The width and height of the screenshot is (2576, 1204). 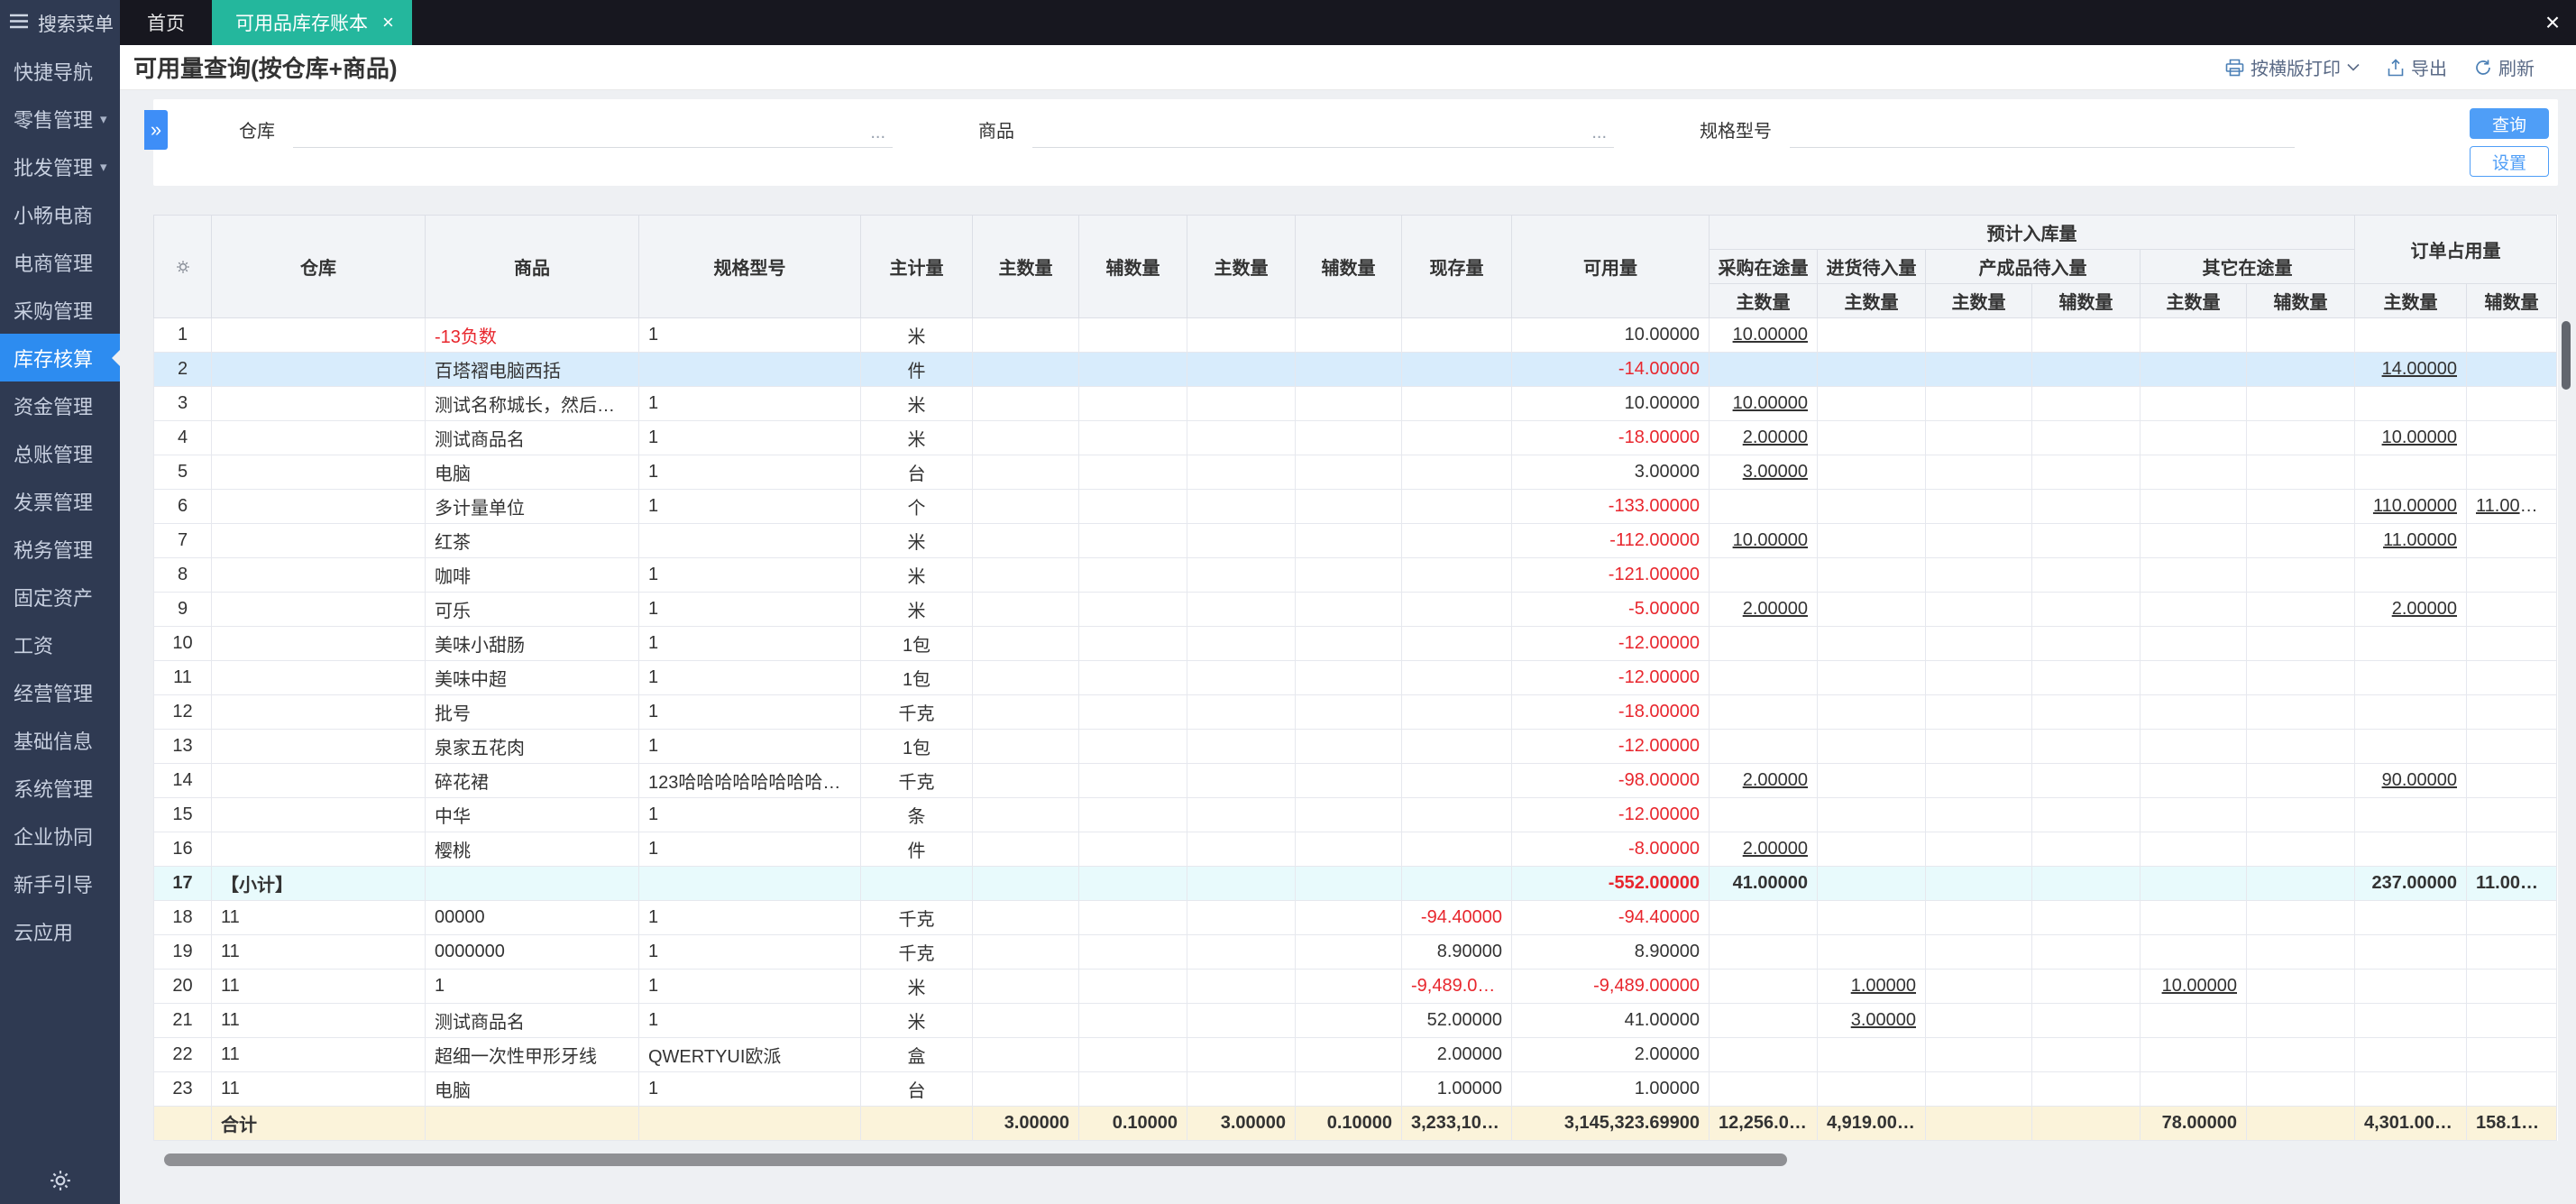 What do you see at coordinates (1355, 540) in the screenshot?
I see `table-row: 7 红茶 米 -112.00000 10.00000 11.00000` at bounding box center [1355, 540].